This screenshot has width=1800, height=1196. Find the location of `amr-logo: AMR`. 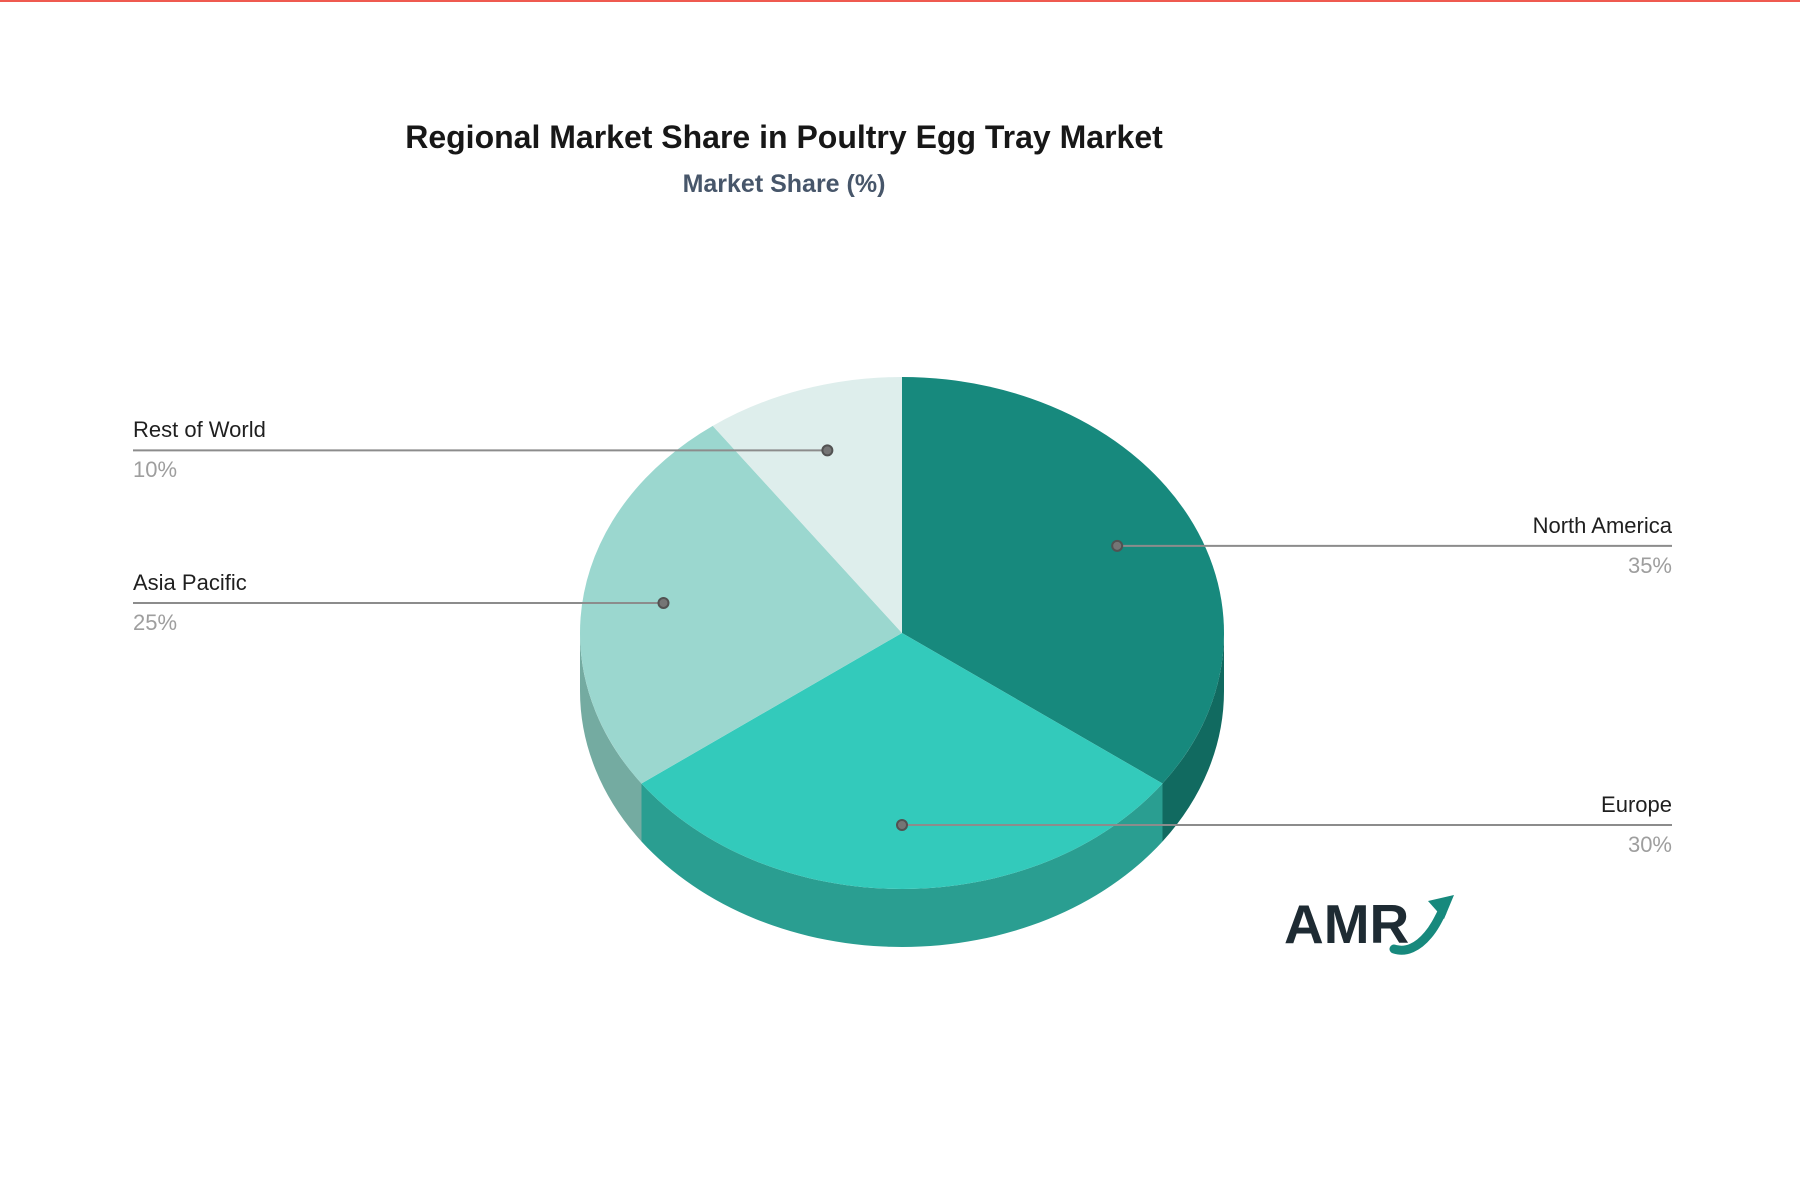

amr-logo: AMR is located at coordinates (1371, 932).